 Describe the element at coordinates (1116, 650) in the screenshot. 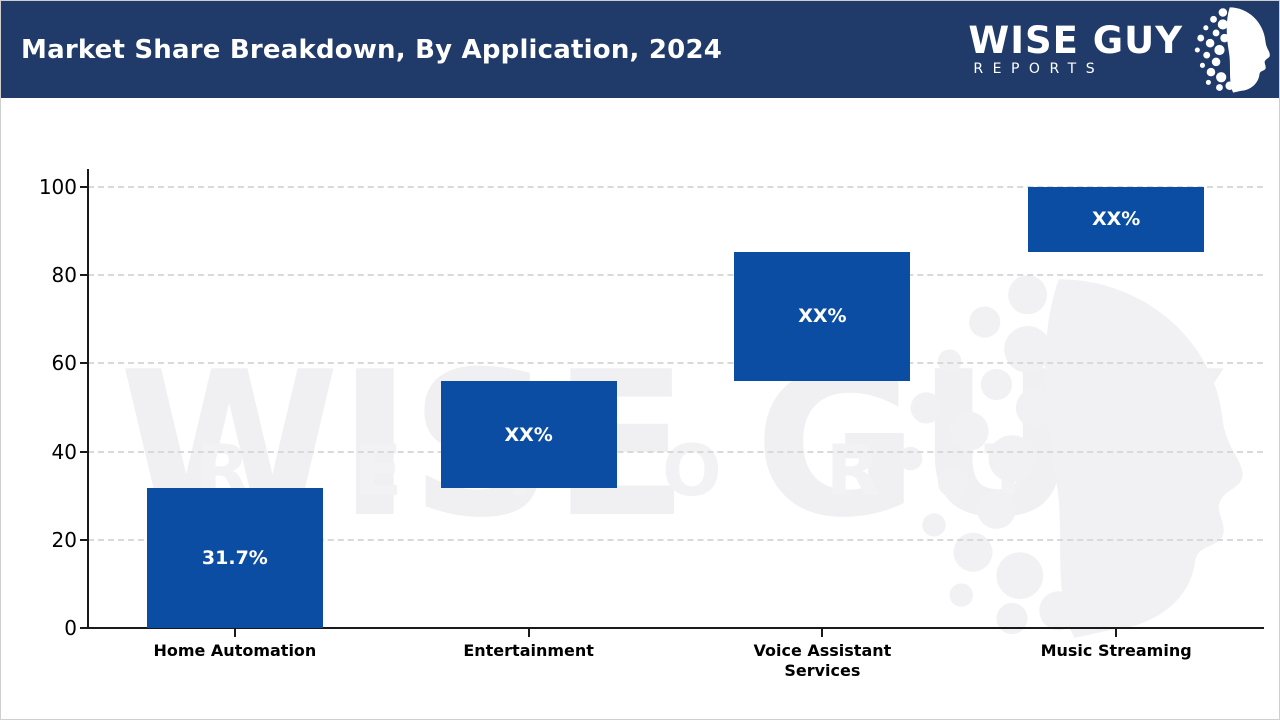

I see `x-tick-label-3: Music Streaming` at that location.